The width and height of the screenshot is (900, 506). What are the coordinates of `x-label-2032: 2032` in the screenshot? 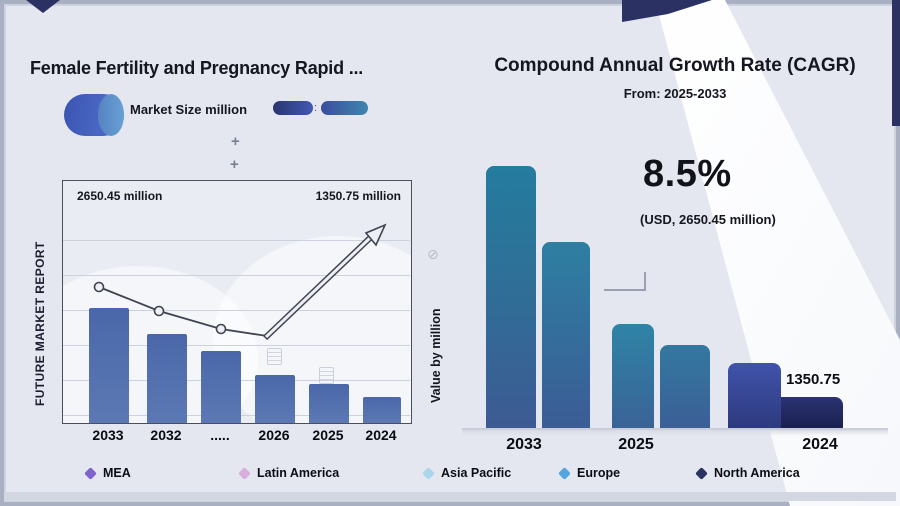 It's located at (166, 435).